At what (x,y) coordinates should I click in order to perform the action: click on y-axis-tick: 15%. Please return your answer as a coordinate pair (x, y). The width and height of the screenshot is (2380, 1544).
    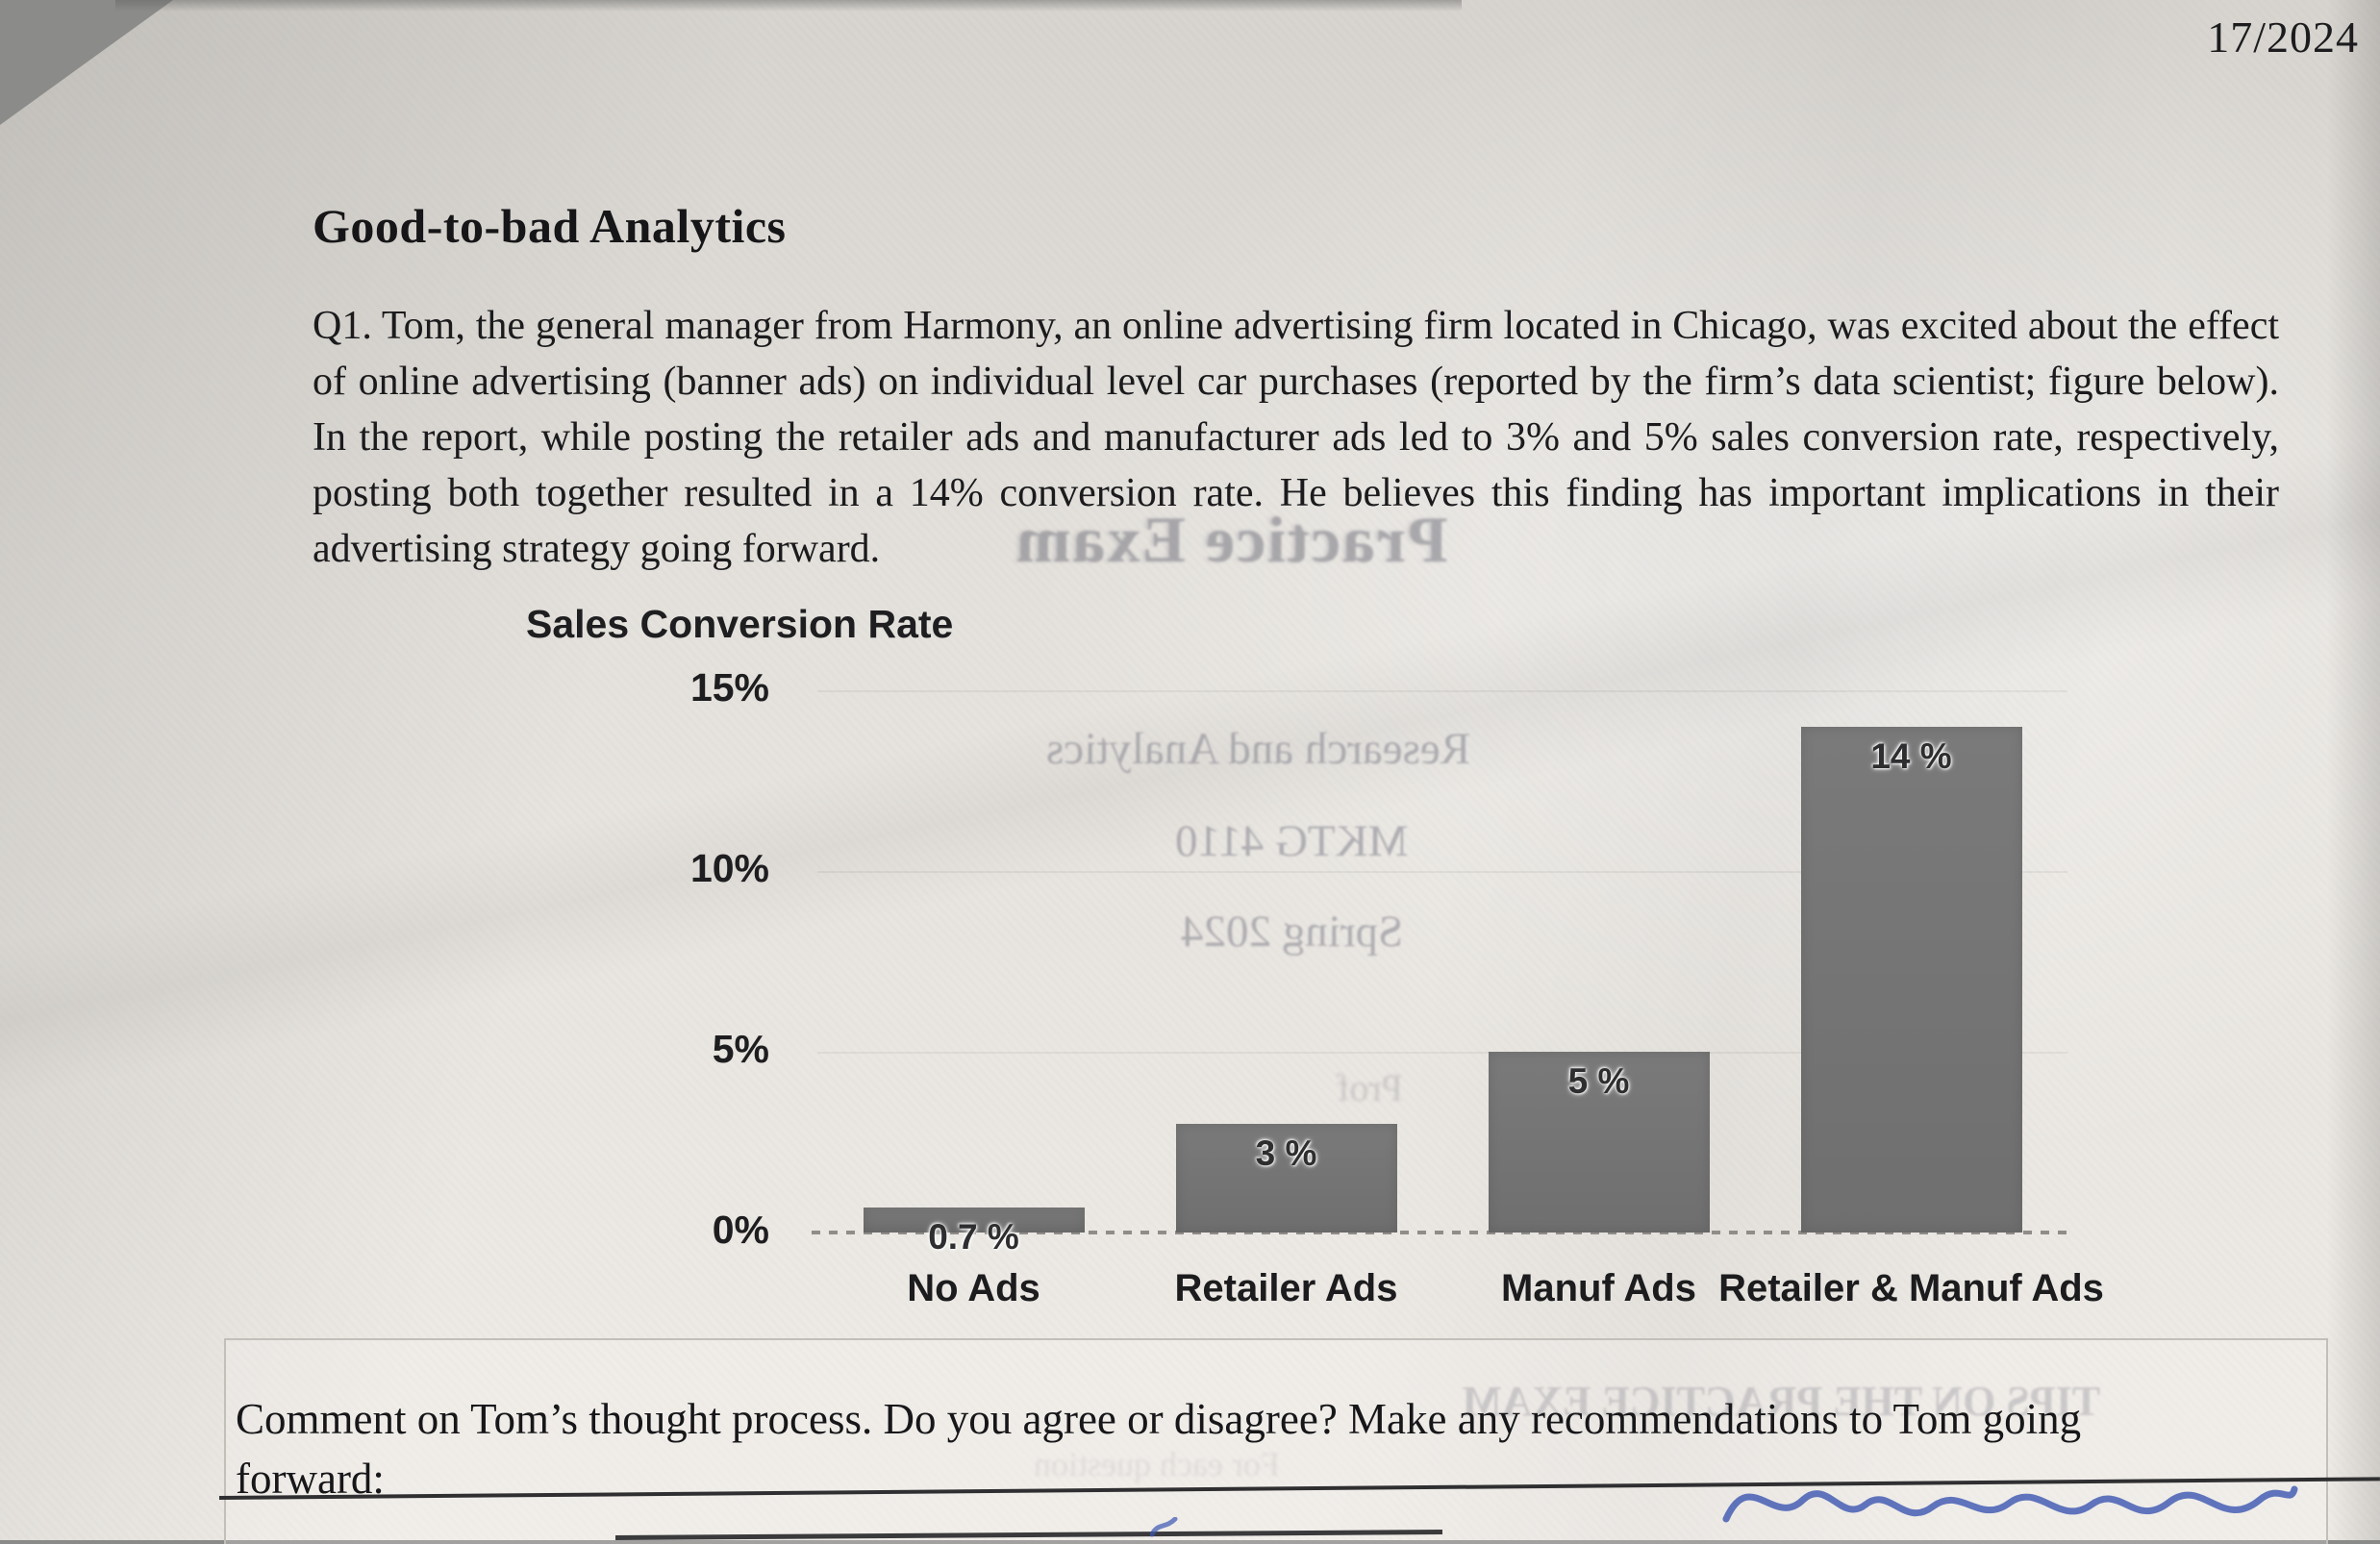
    Looking at the image, I should click on (625, 687).